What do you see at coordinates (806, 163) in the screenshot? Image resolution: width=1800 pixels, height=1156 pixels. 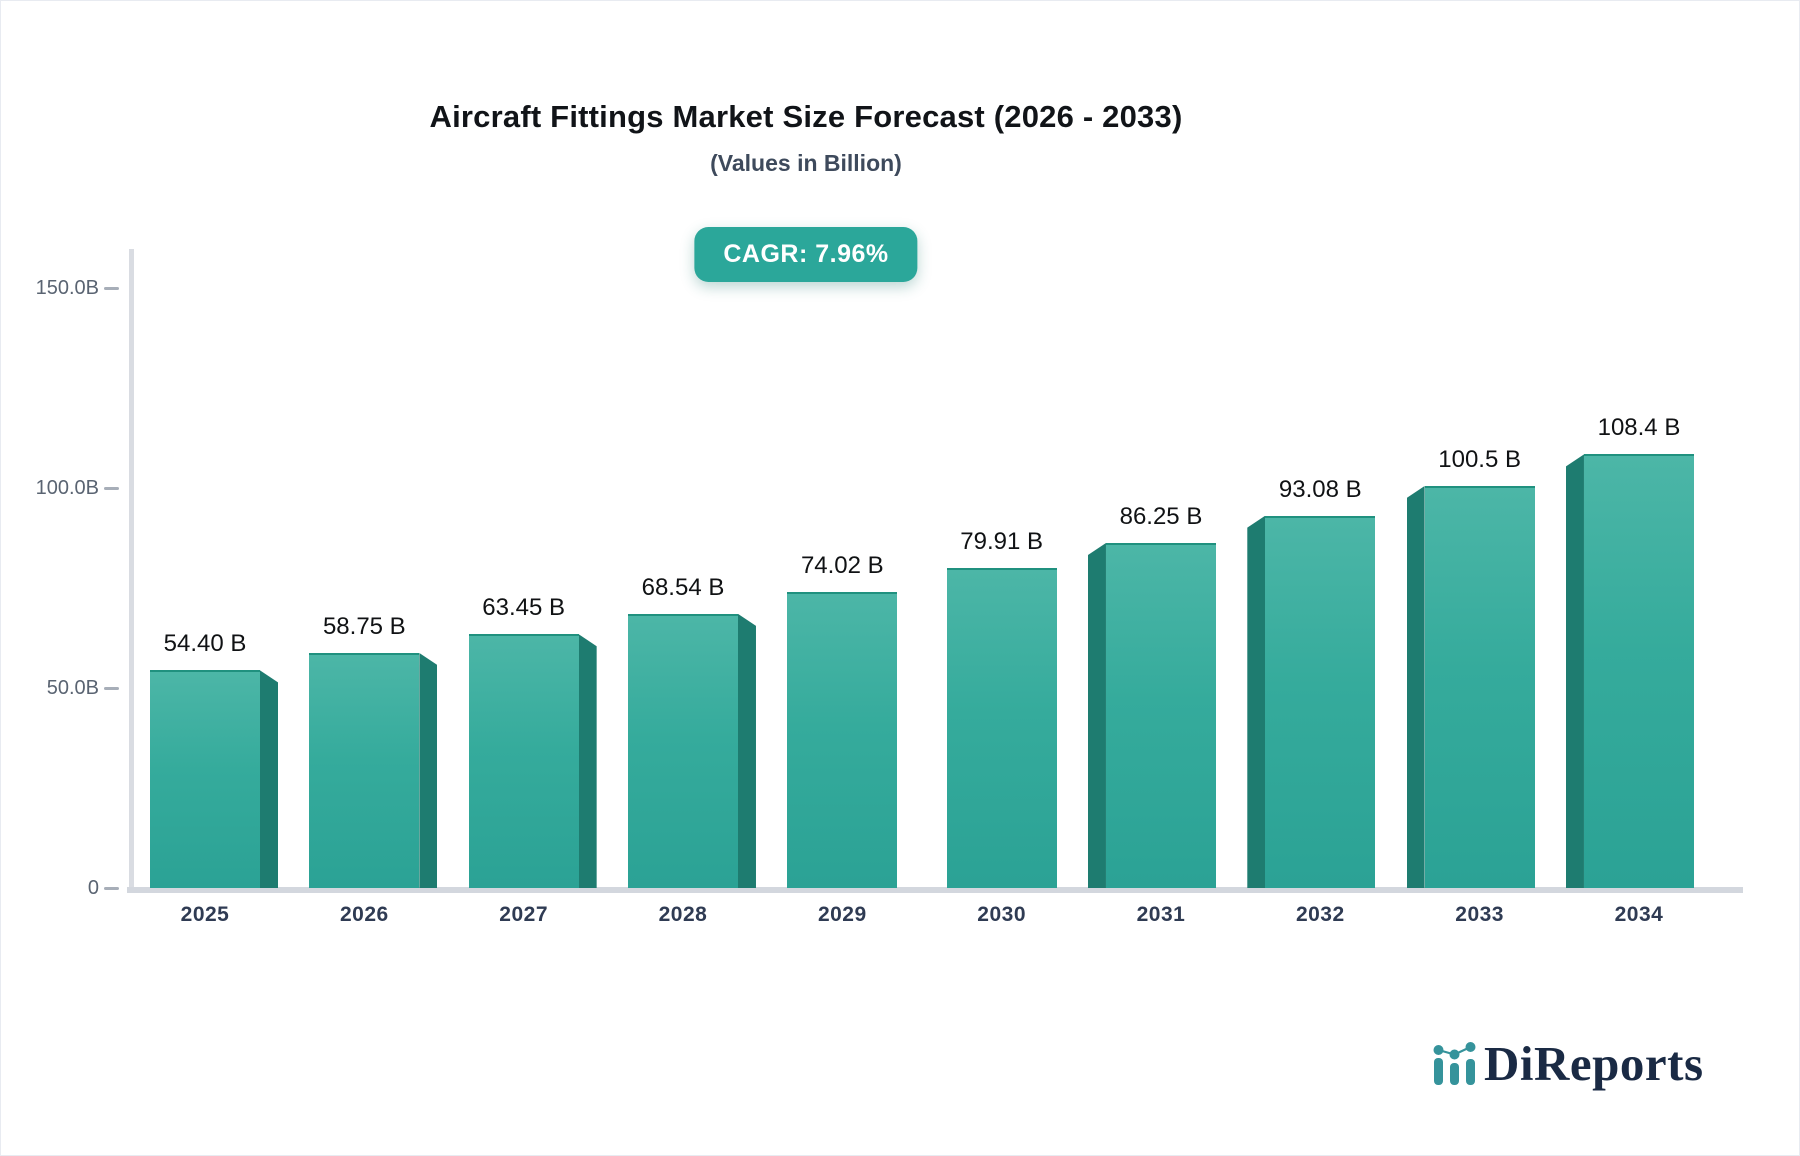 I see `chart-subtitle: (Values in Billion)` at bounding box center [806, 163].